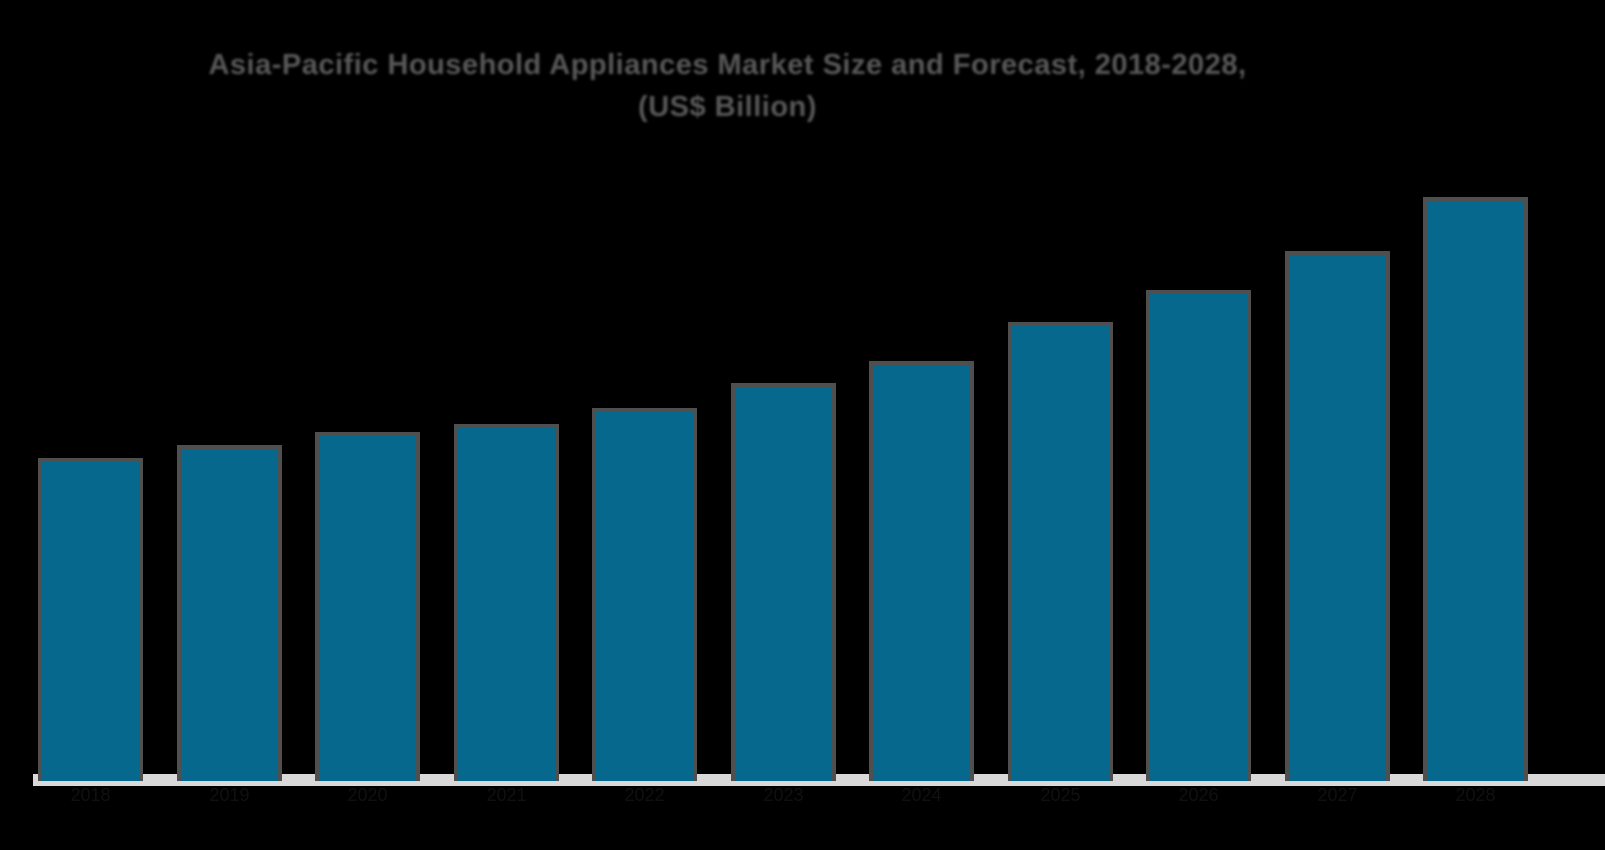 The width and height of the screenshot is (1605, 850). What do you see at coordinates (644, 795) in the screenshot?
I see `x-tick-label-2022: 2022` at bounding box center [644, 795].